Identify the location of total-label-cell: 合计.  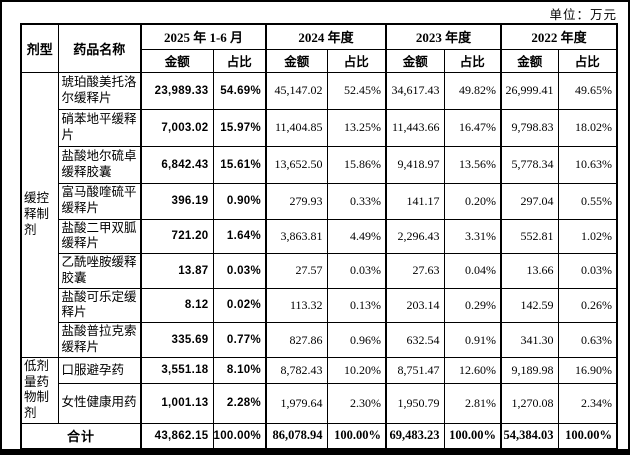
(81, 436).